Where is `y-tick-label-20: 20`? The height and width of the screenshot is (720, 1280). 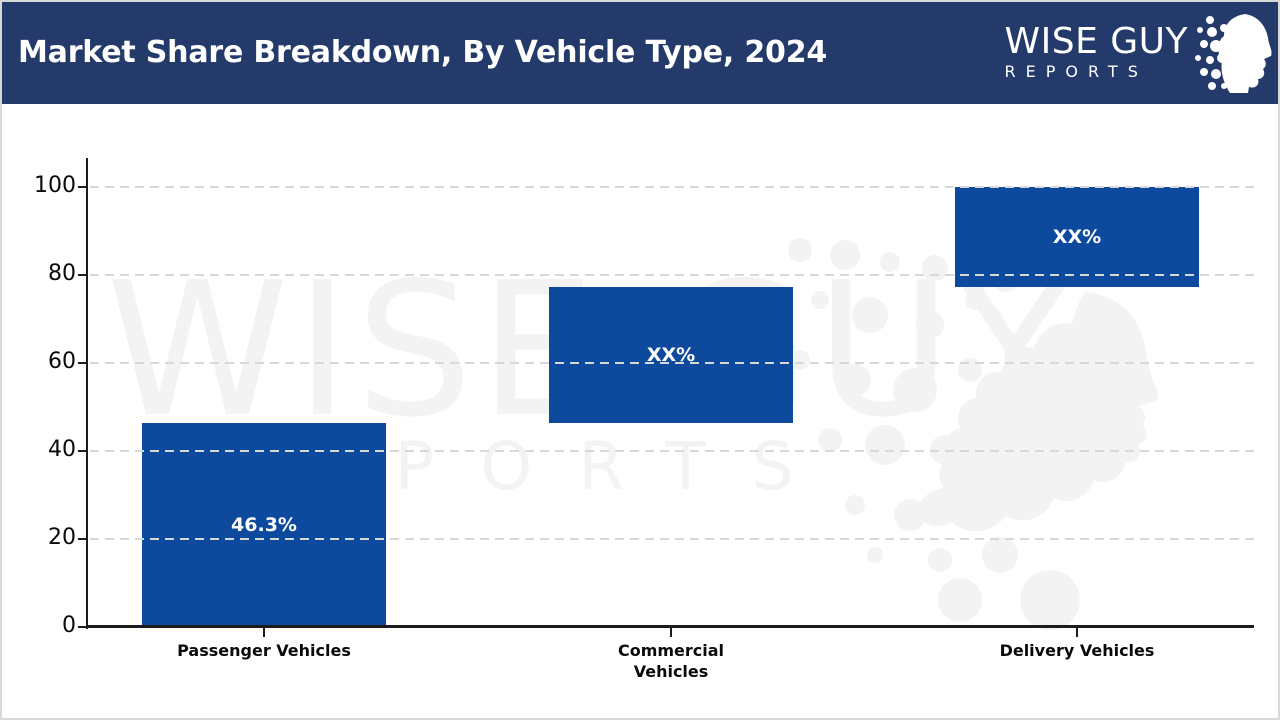
y-tick-label-20: 20 is located at coordinates (62, 537).